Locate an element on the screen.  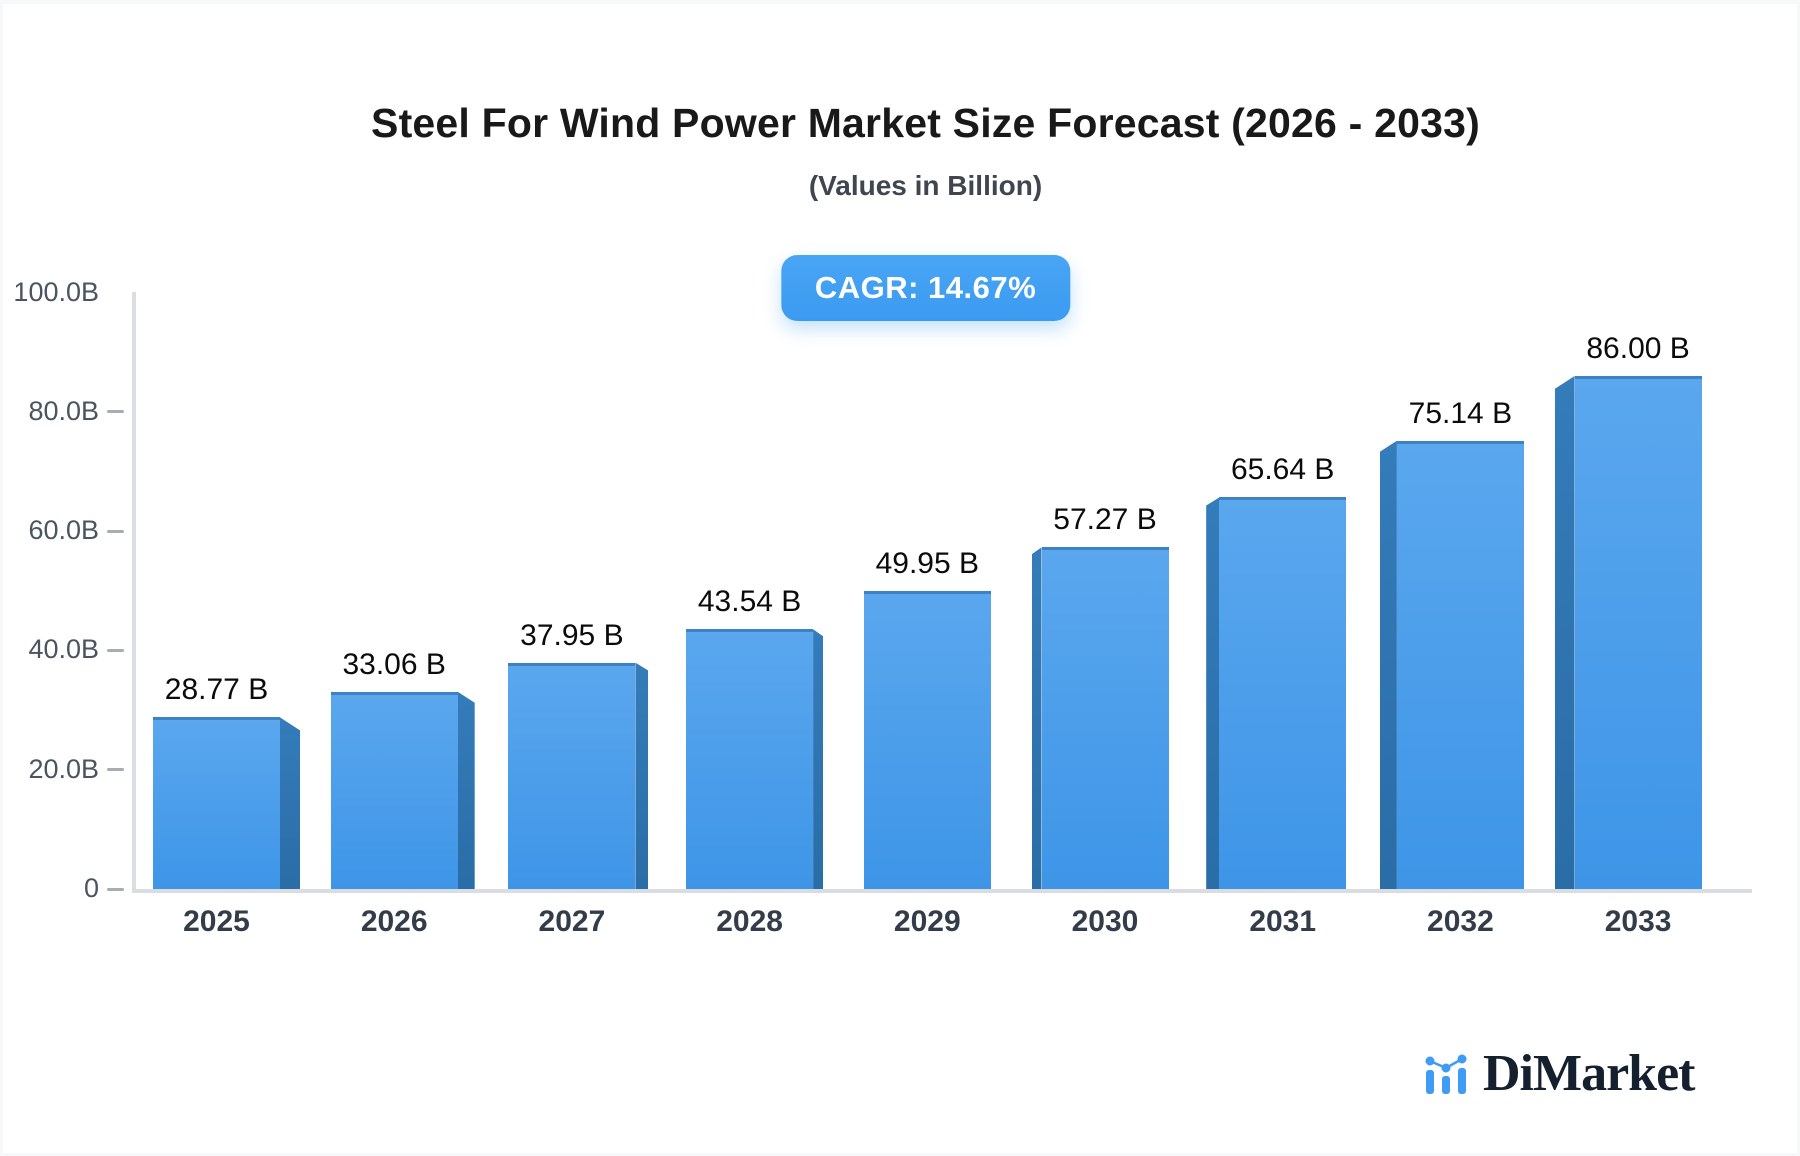
dimarket-logo: DiMarket is located at coordinates (1559, 1073).